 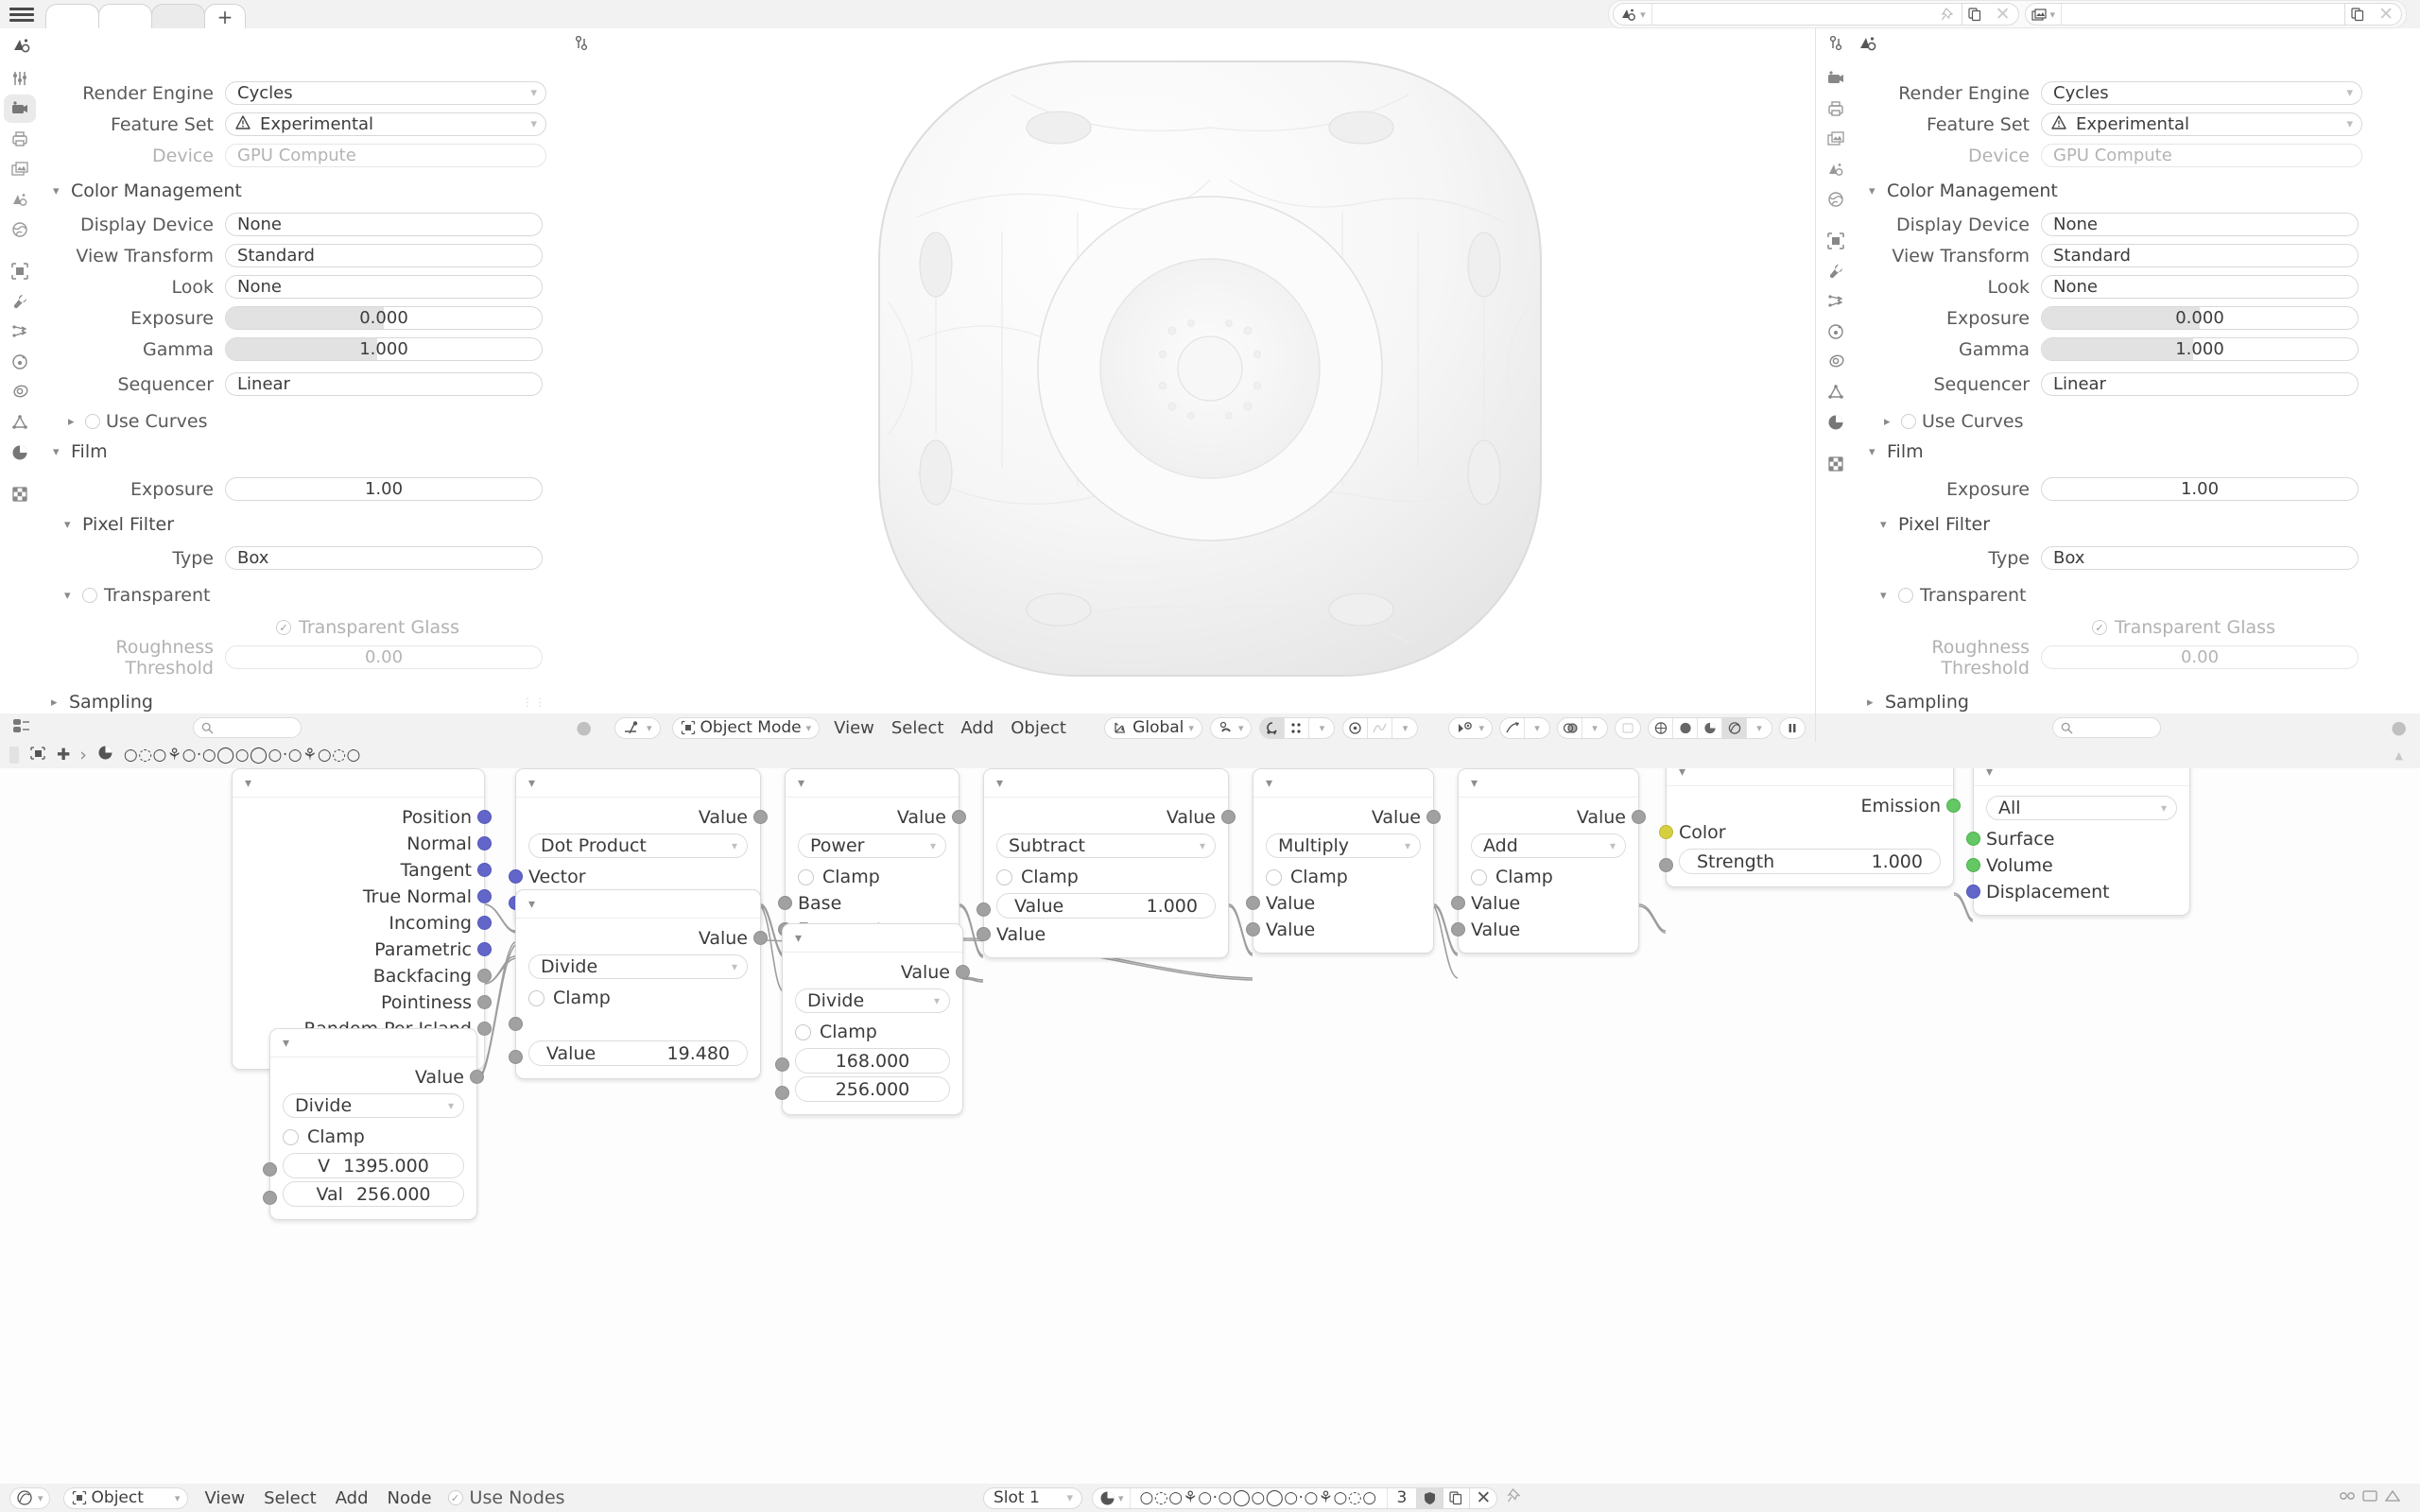 What do you see at coordinates (20, 494) in the screenshot?
I see `properties-tab-texture` at bounding box center [20, 494].